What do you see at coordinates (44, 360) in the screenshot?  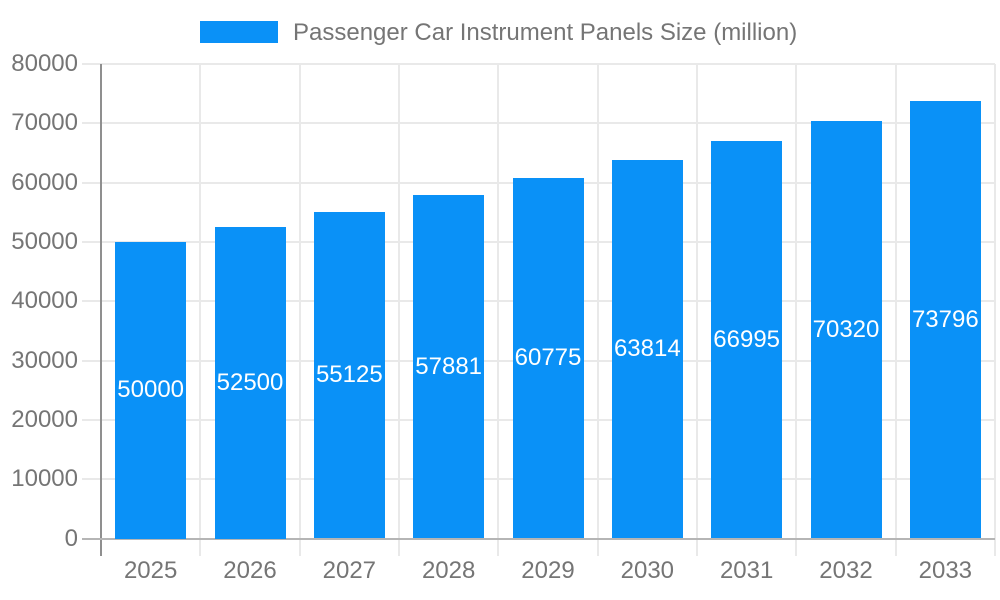 I see `y-axis-tick-label: 30000` at bounding box center [44, 360].